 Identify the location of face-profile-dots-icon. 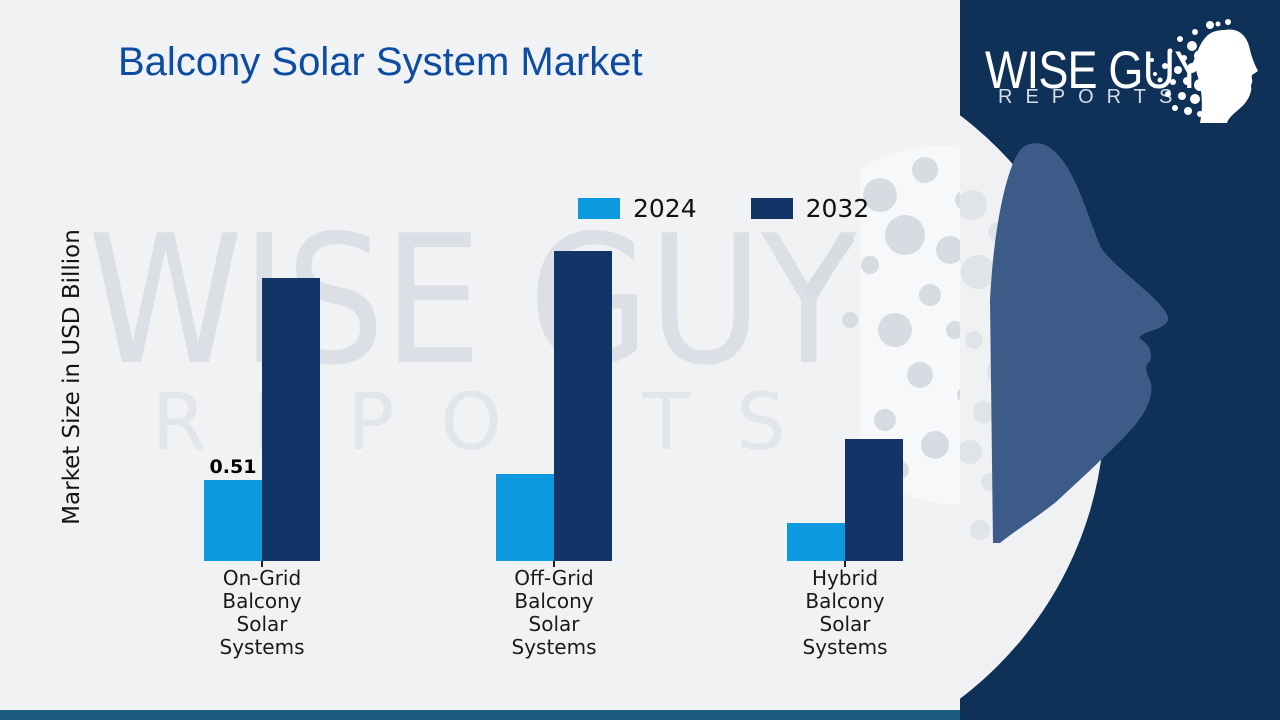
(1204, 71).